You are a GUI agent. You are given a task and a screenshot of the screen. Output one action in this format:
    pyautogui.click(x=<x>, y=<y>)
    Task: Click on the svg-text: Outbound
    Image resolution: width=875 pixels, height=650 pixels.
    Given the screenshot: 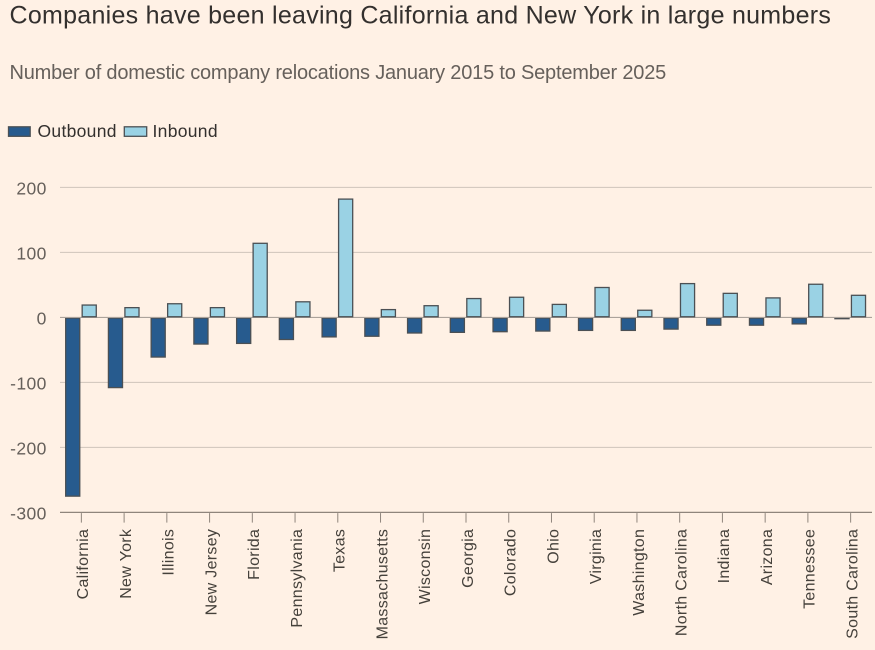 What is the action you would take?
    pyautogui.click(x=77, y=131)
    